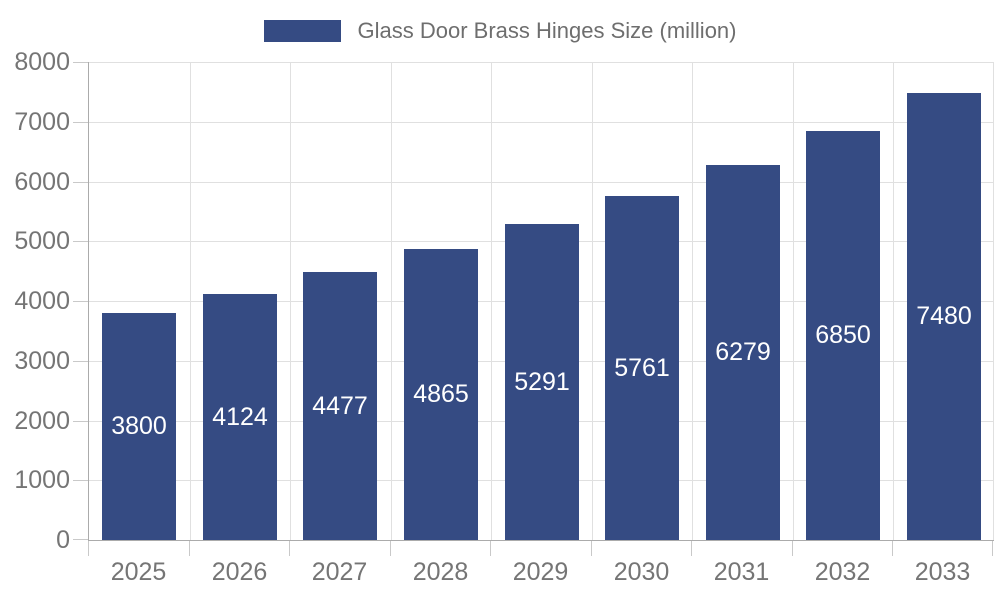 Image resolution: width=1000 pixels, height=600 pixels. I want to click on x-tick-label: 2028, so click(440, 572).